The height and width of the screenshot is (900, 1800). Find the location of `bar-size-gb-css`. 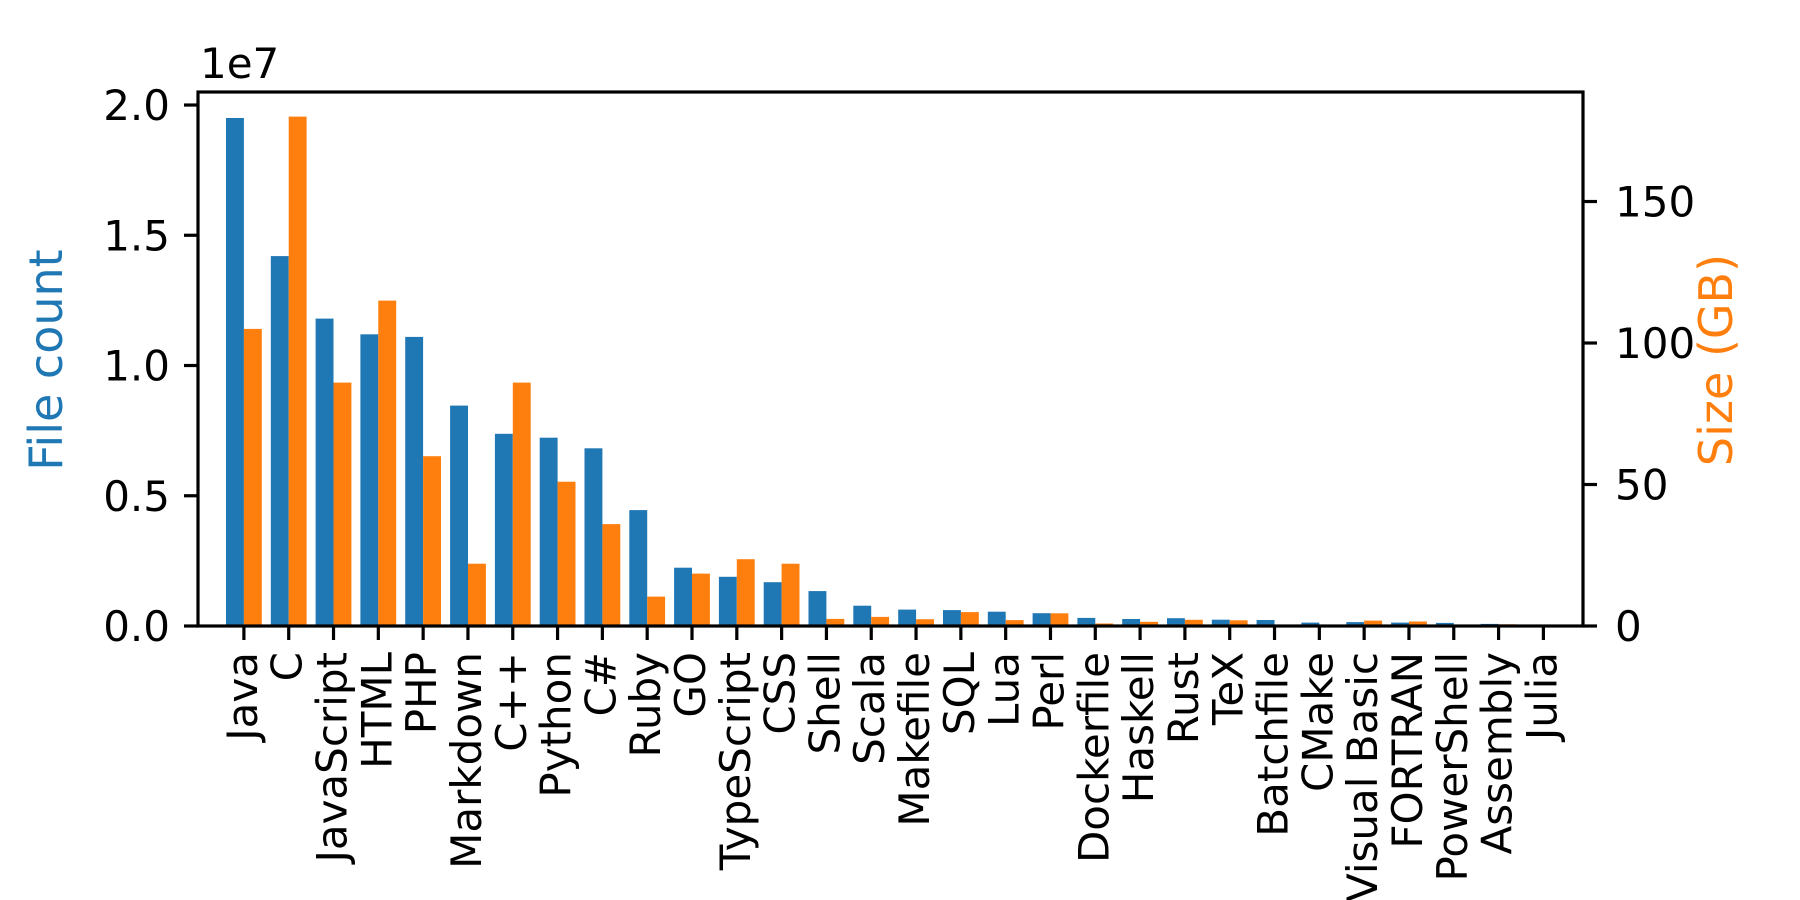

bar-size-gb-css is located at coordinates (790, 594).